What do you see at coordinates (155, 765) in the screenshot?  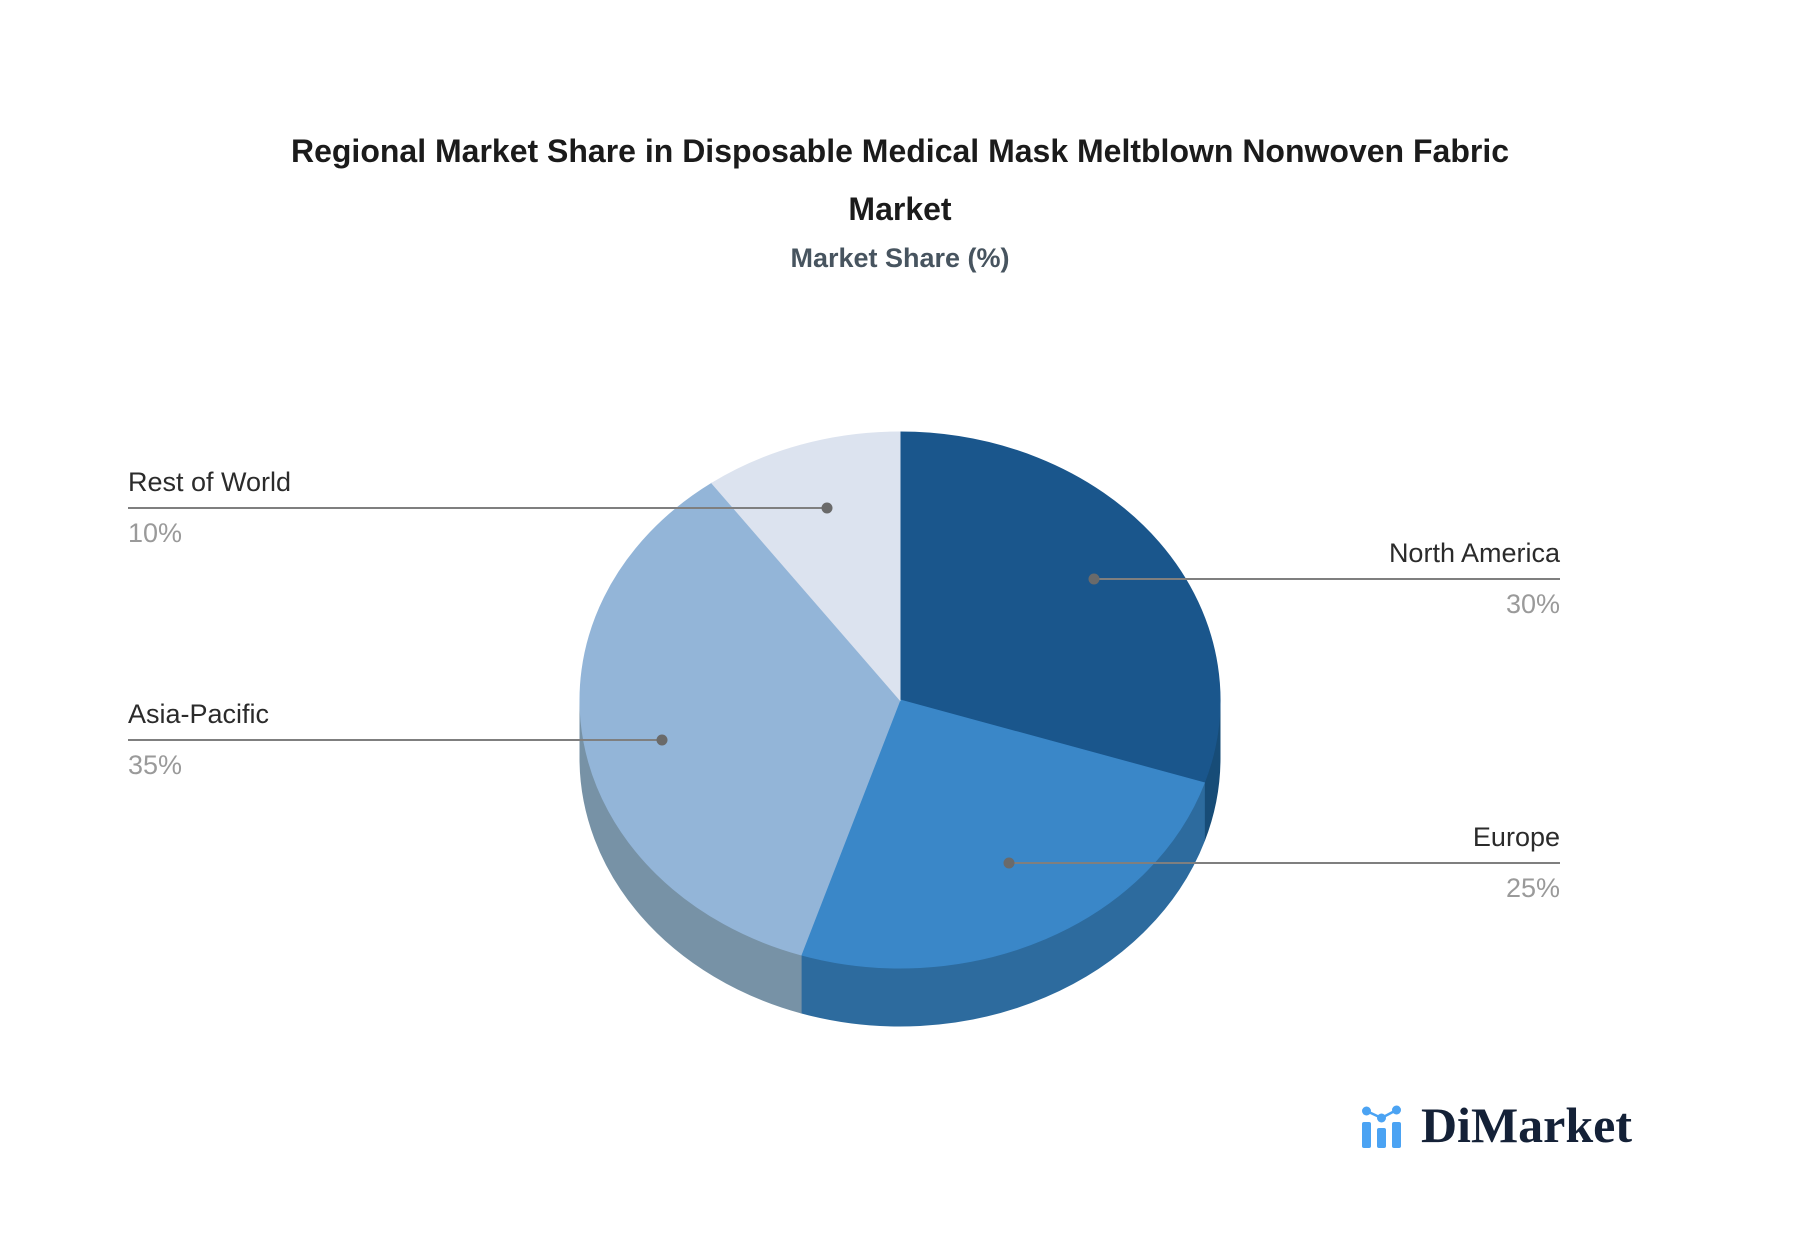 I see `callout-percent-asia-pacific: 35%` at bounding box center [155, 765].